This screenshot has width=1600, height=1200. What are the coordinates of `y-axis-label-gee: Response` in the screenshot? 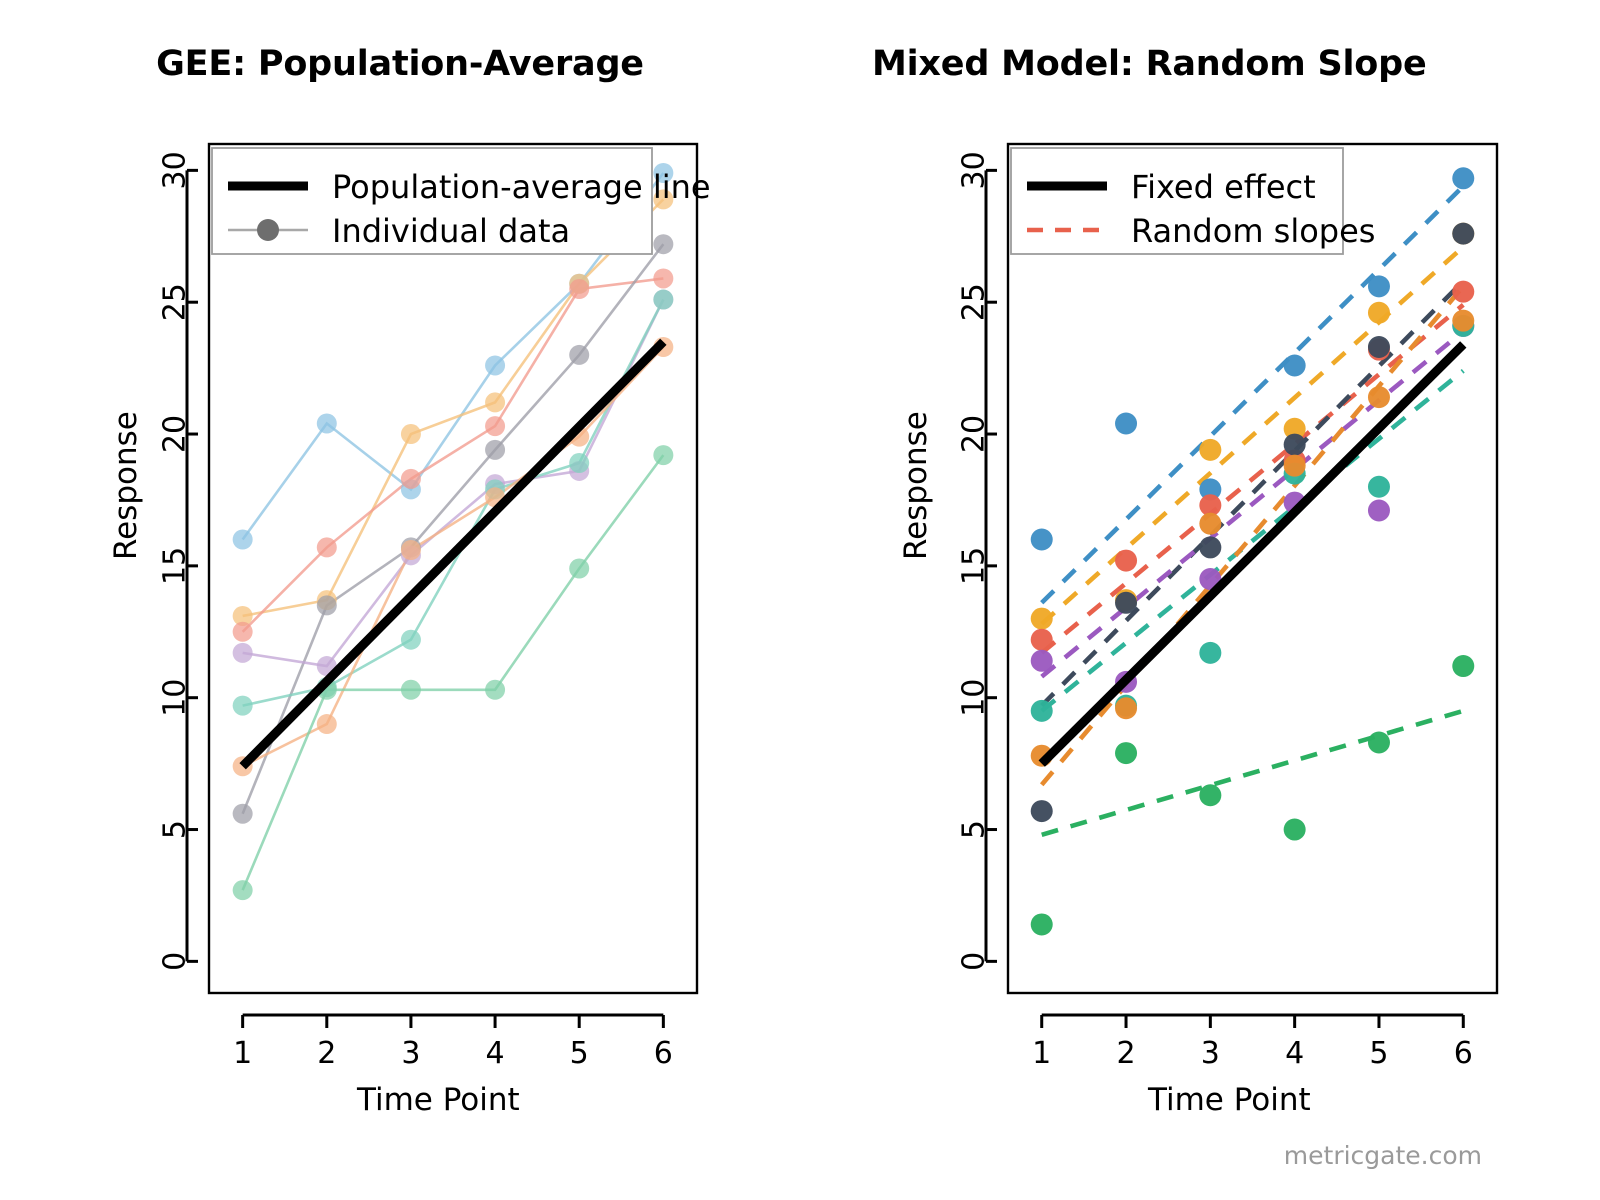 It's located at (126, 485).